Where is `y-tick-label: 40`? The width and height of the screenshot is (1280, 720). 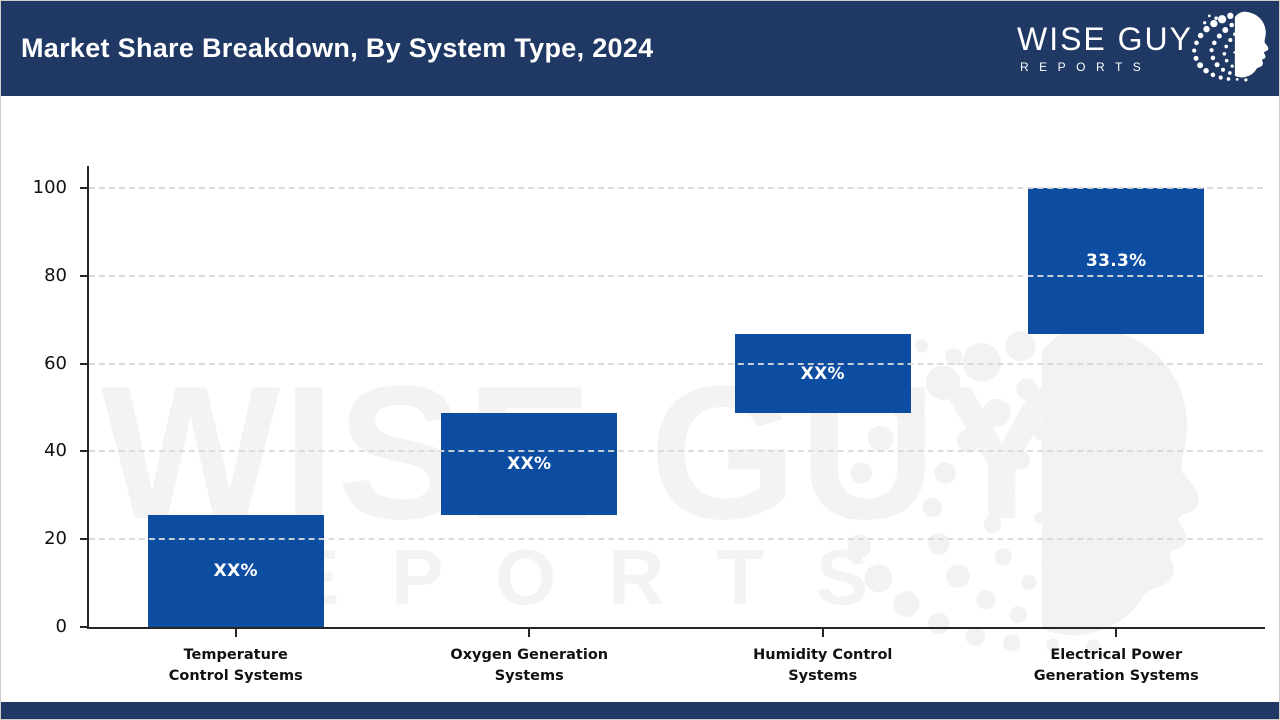 y-tick-label: 40 is located at coordinates (55, 451).